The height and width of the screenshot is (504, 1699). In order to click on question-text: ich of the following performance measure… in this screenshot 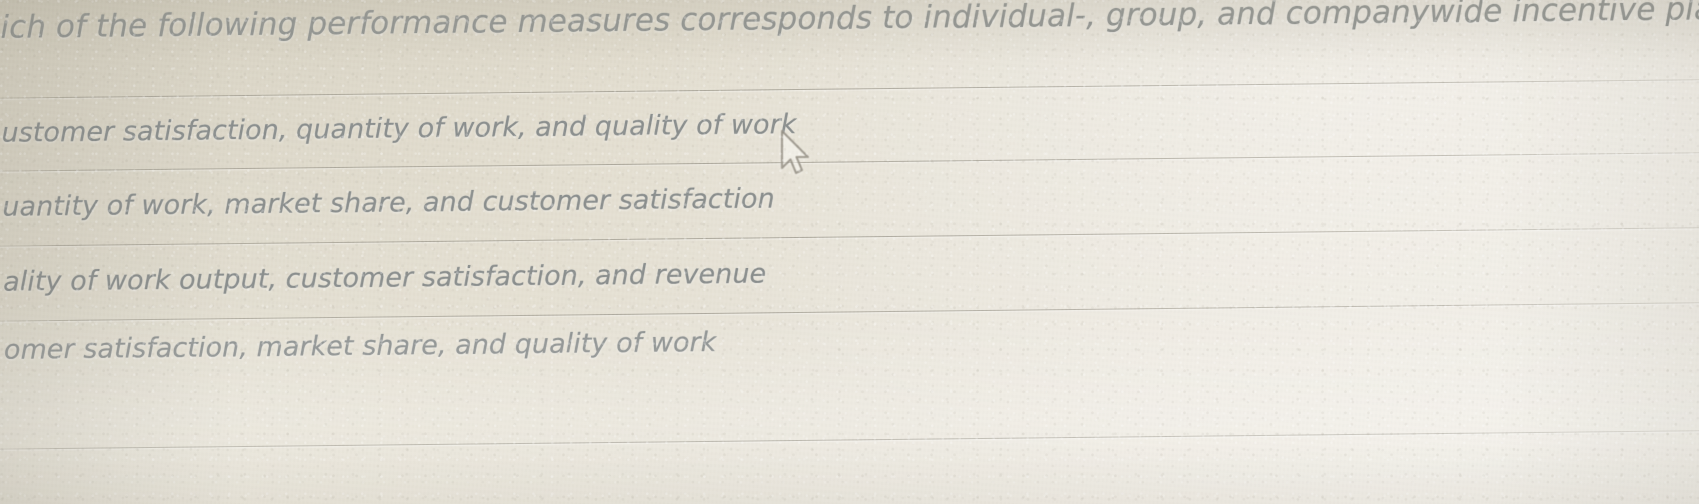, I will do `click(849, 23)`.